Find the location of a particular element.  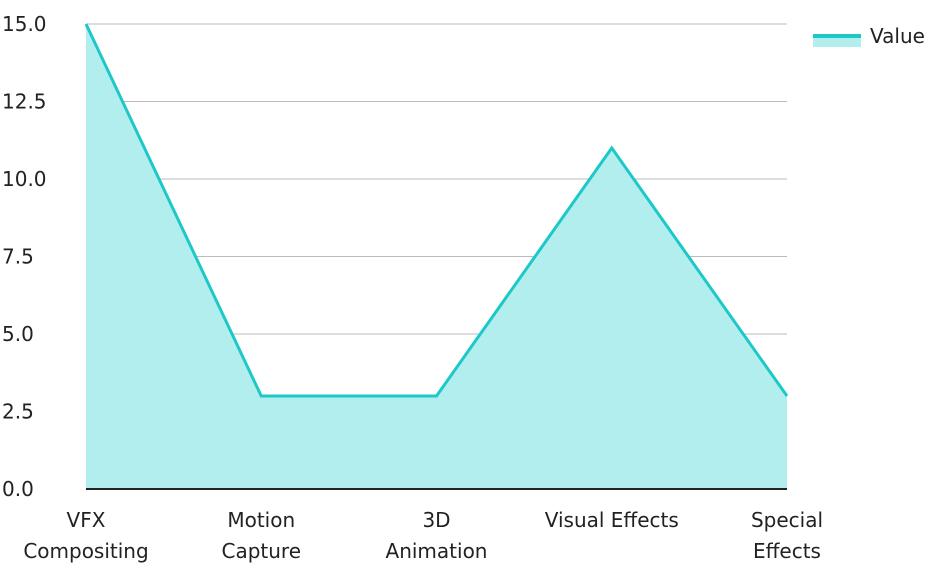

x-tick-label: Visual Effects is located at coordinates (612, 520).